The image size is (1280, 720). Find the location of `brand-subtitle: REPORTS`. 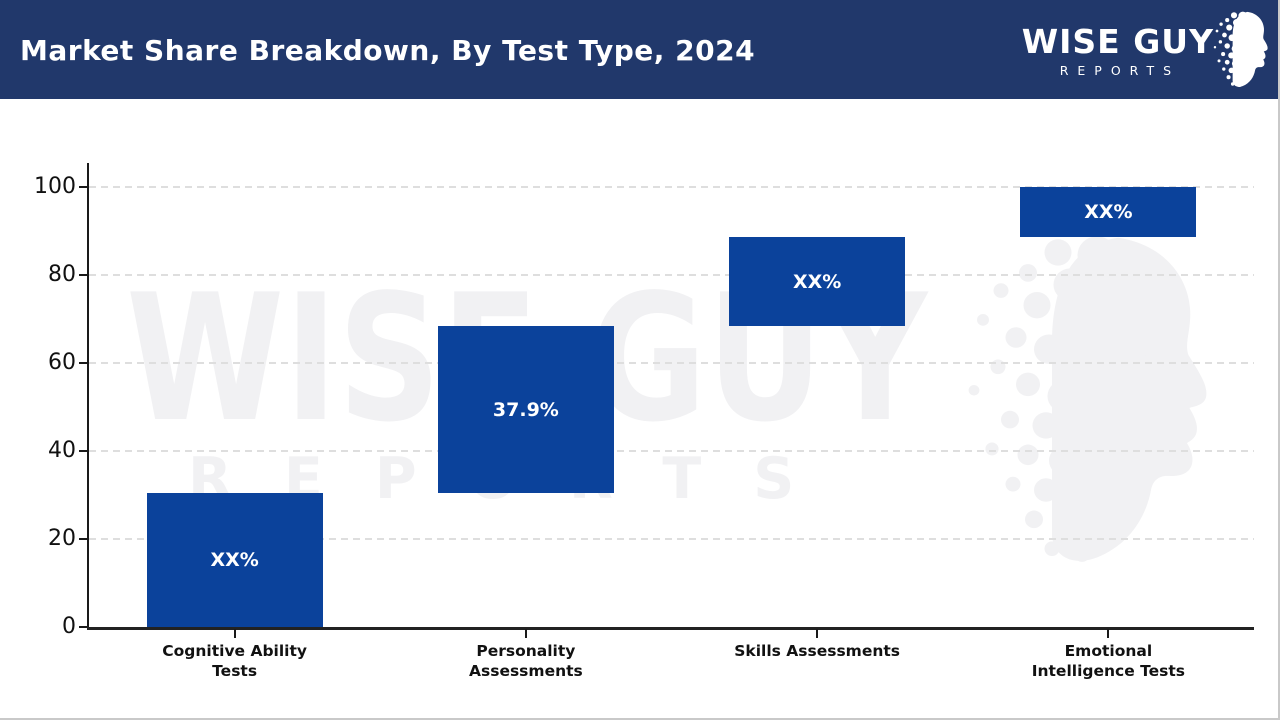

brand-subtitle: REPORTS is located at coordinates (1120, 70).